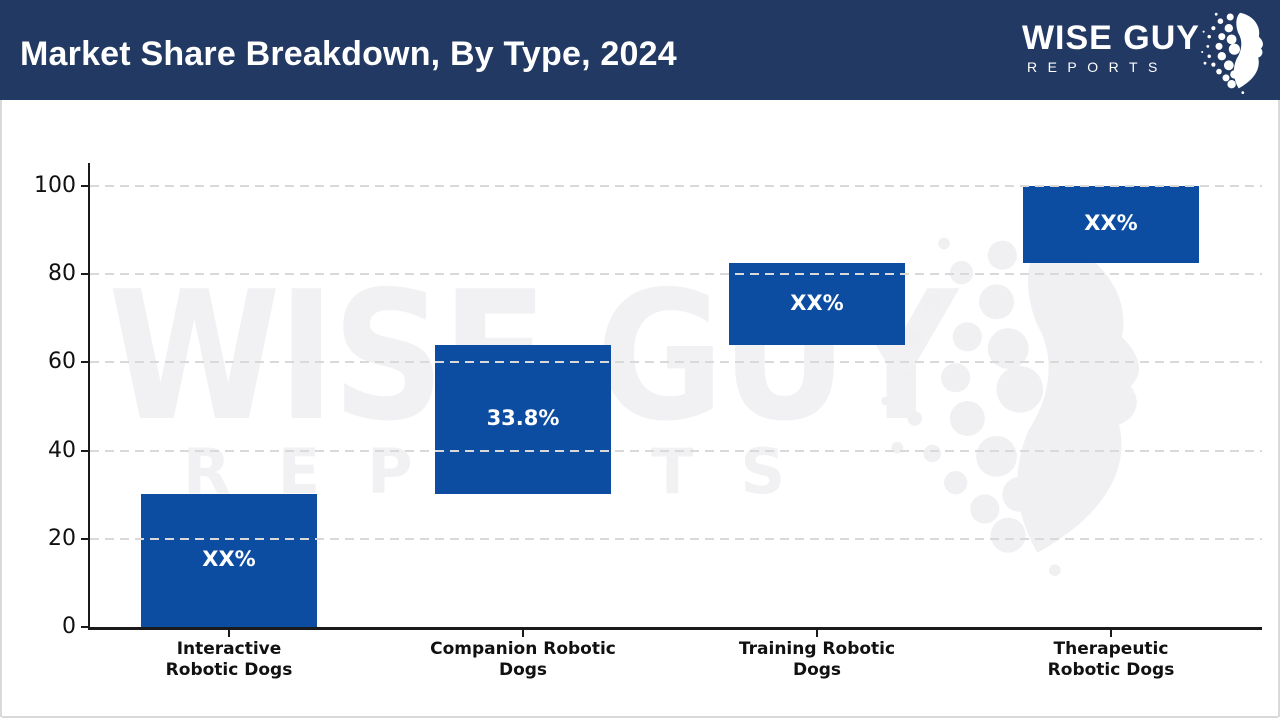 This screenshot has width=1280, height=720. Describe the element at coordinates (62, 362) in the screenshot. I see `y-tick-label: 60` at that location.